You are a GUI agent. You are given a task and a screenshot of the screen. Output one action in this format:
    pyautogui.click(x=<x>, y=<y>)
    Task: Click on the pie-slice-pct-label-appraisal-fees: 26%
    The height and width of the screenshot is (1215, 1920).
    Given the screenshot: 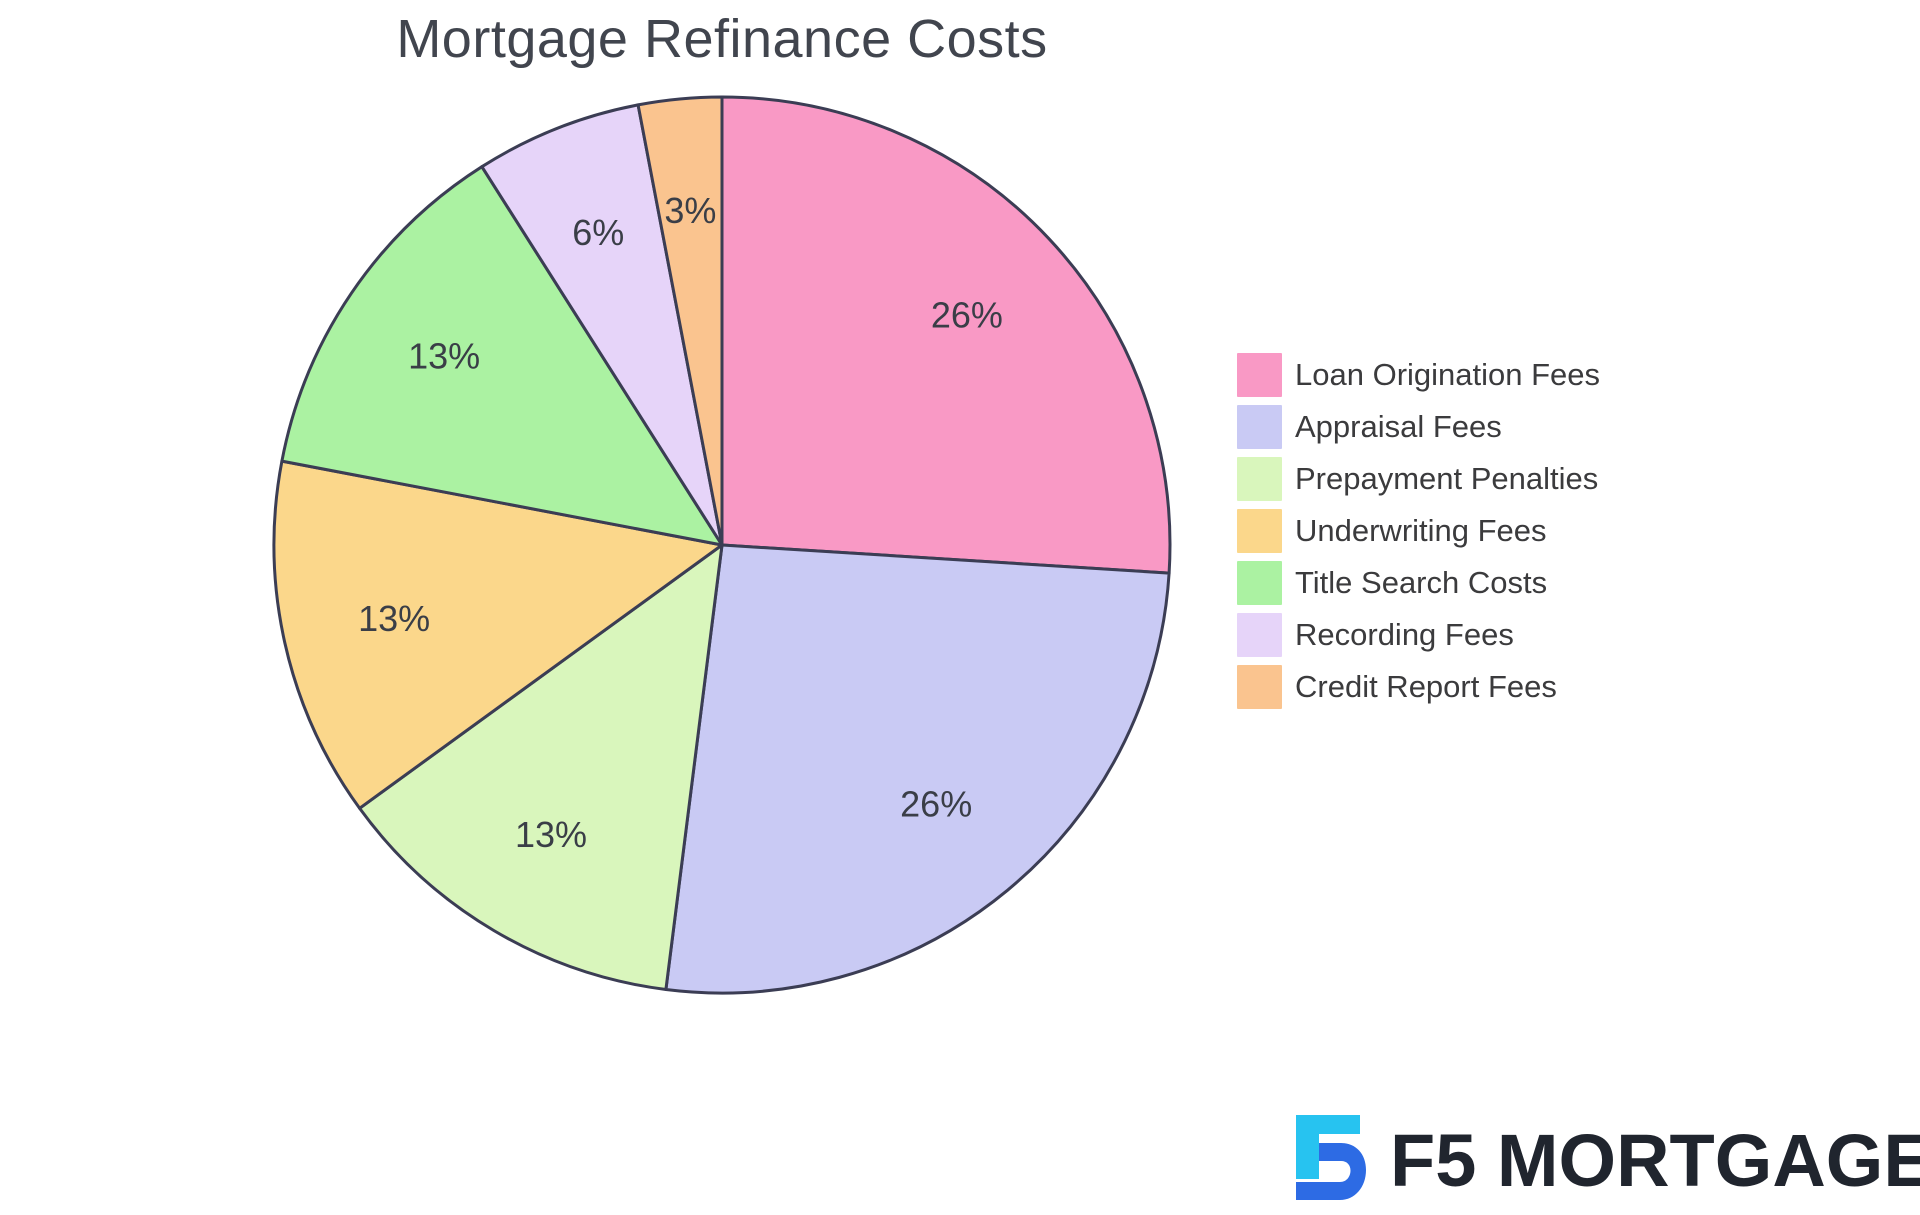 What is the action you would take?
    pyautogui.click(x=936, y=804)
    